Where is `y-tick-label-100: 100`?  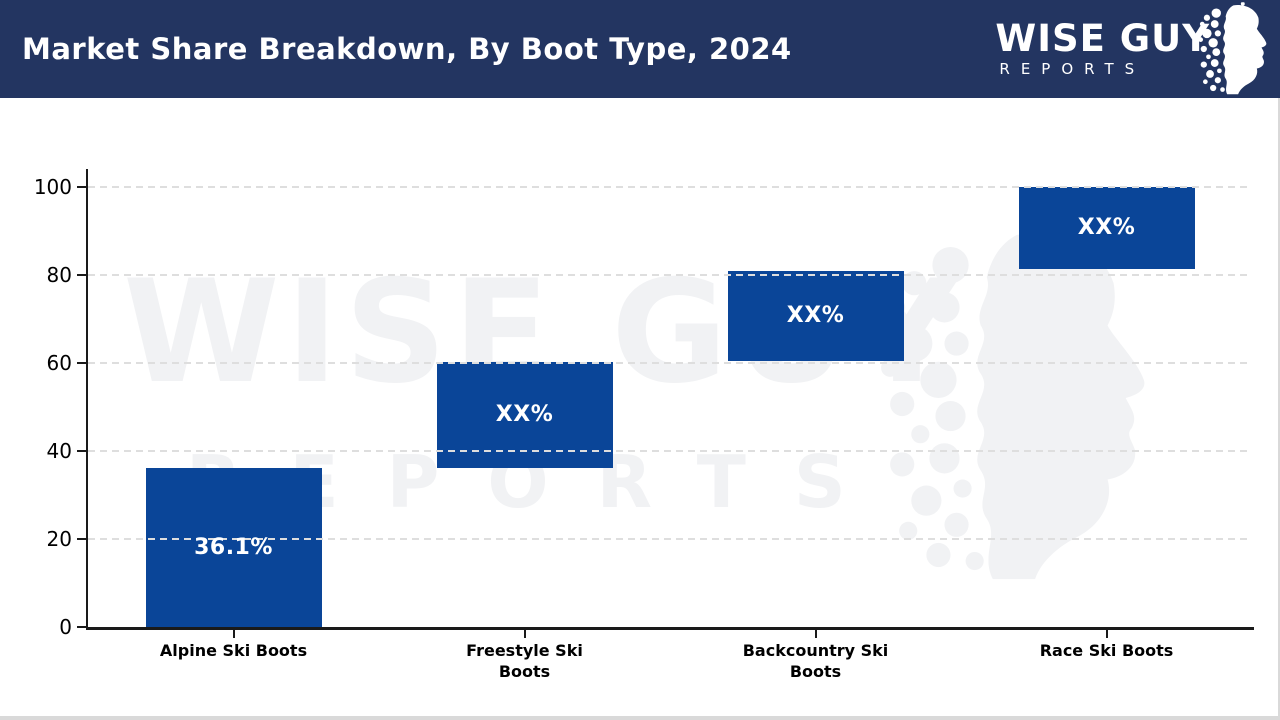 y-tick-label-100: 100 is located at coordinates (52, 187).